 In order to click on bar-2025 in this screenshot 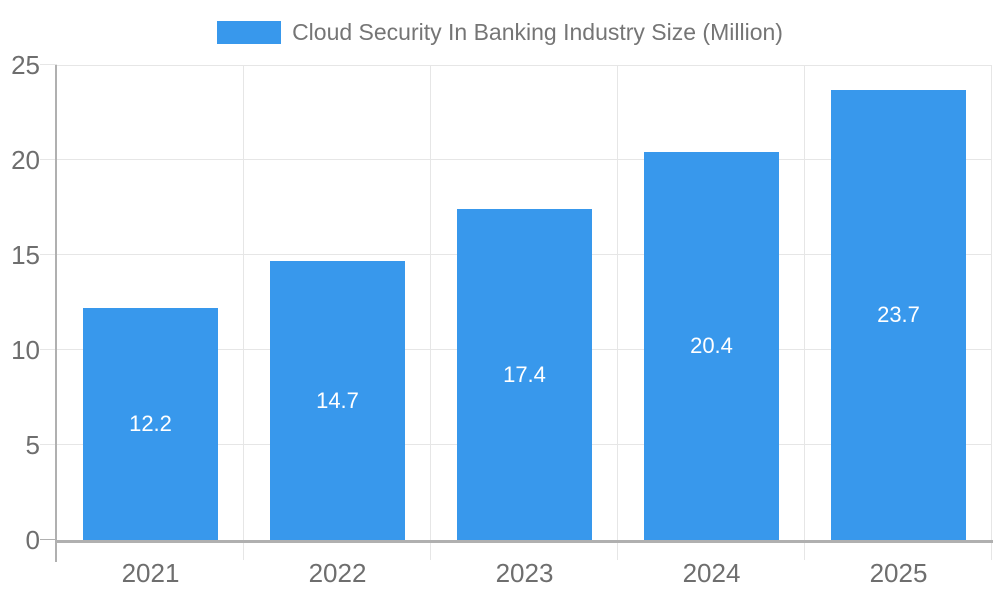, I will do `click(898, 315)`.